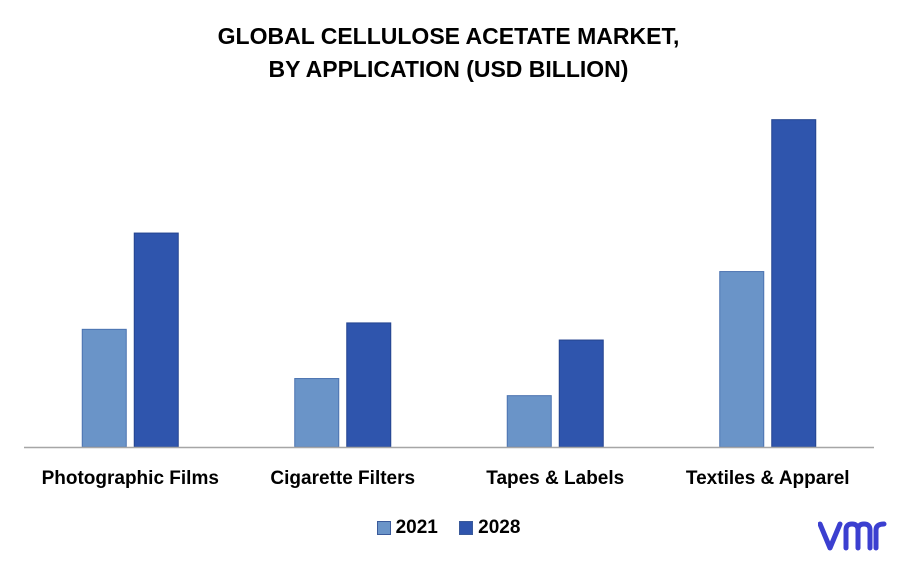 The width and height of the screenshot is (897, 563). I want to click on chart-title-line-1: GLOBAL CELLULOSE ACETATE MARKET,, so click(448, 36).